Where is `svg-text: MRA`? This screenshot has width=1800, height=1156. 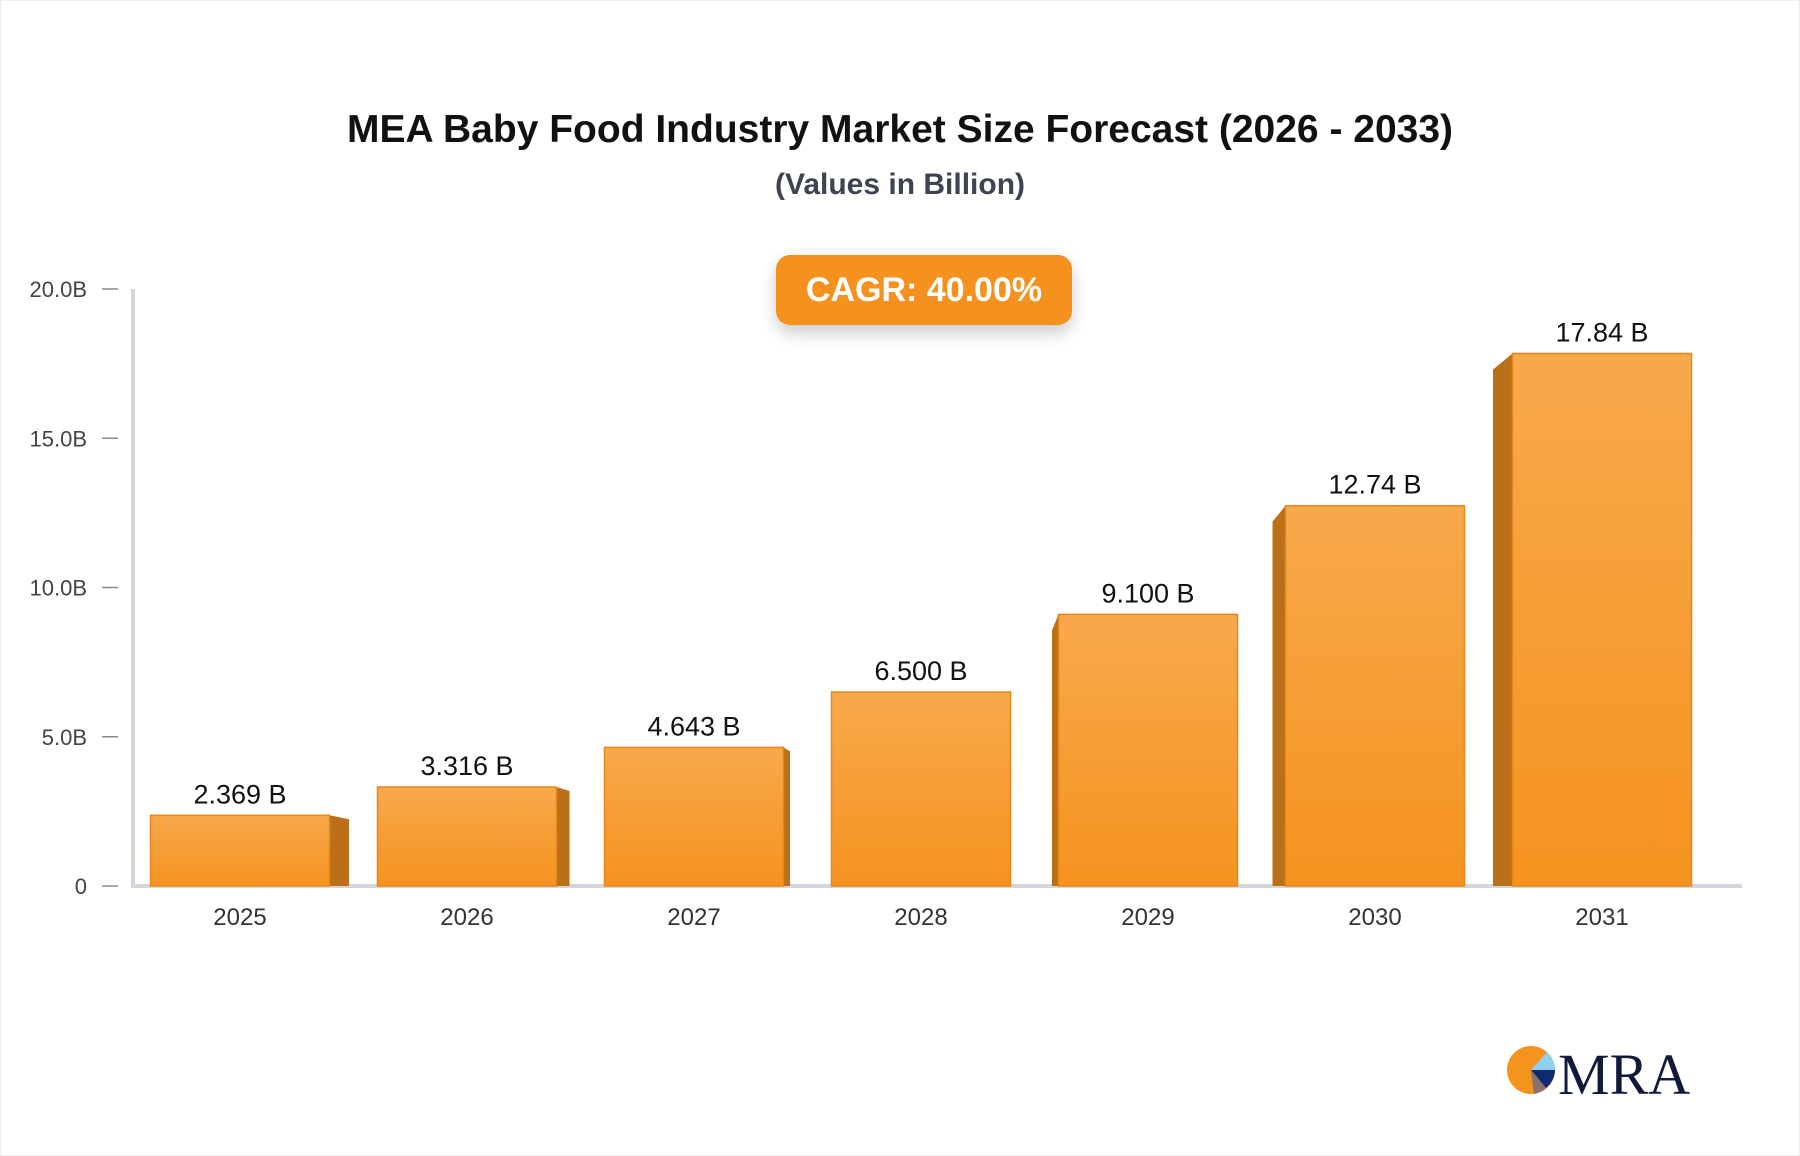
svg-text: MRA is located at coordinates (1624, 1071).